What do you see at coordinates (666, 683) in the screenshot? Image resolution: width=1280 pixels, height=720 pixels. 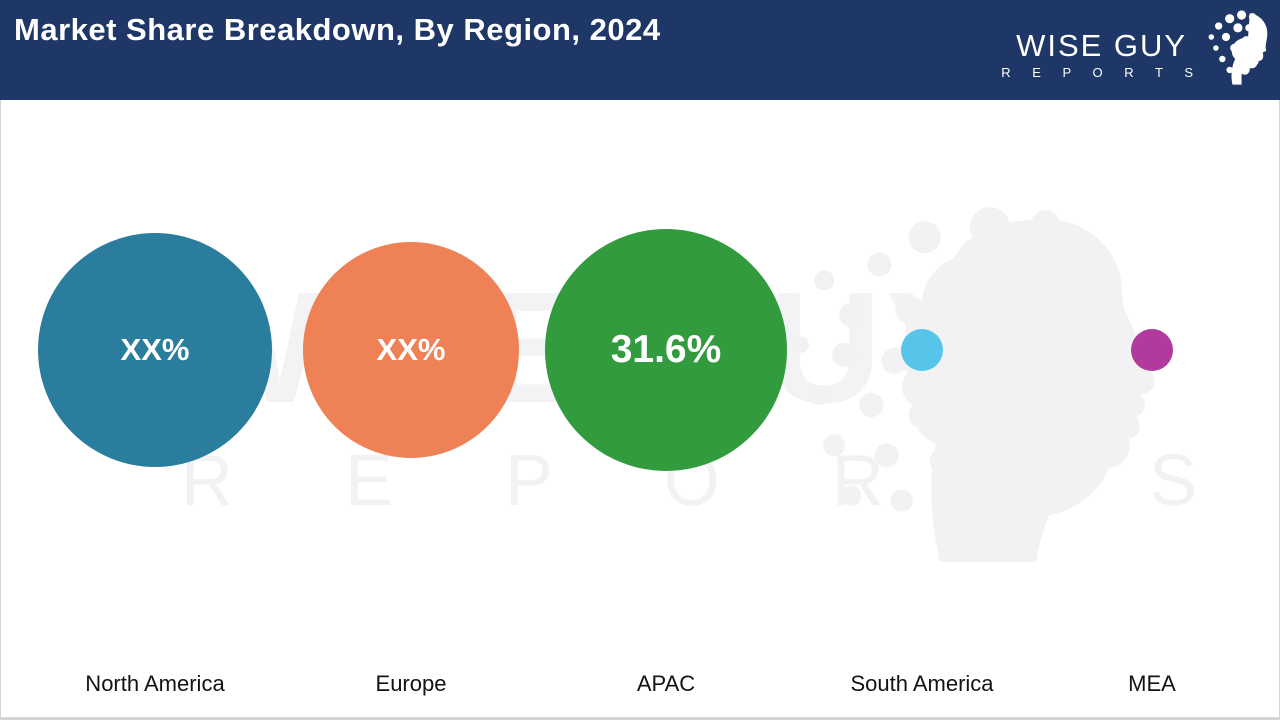 I see `category-label-apac: APAC` at bounding box center [666, 683].